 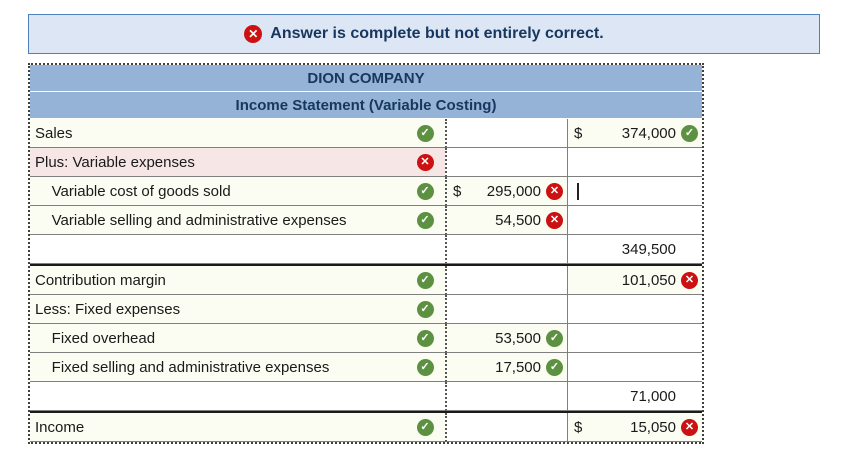 What do you see at coordinates (217, 133) in the screenshot?
I see `account-label-cell: Sales` at bounding box center [217, 133].